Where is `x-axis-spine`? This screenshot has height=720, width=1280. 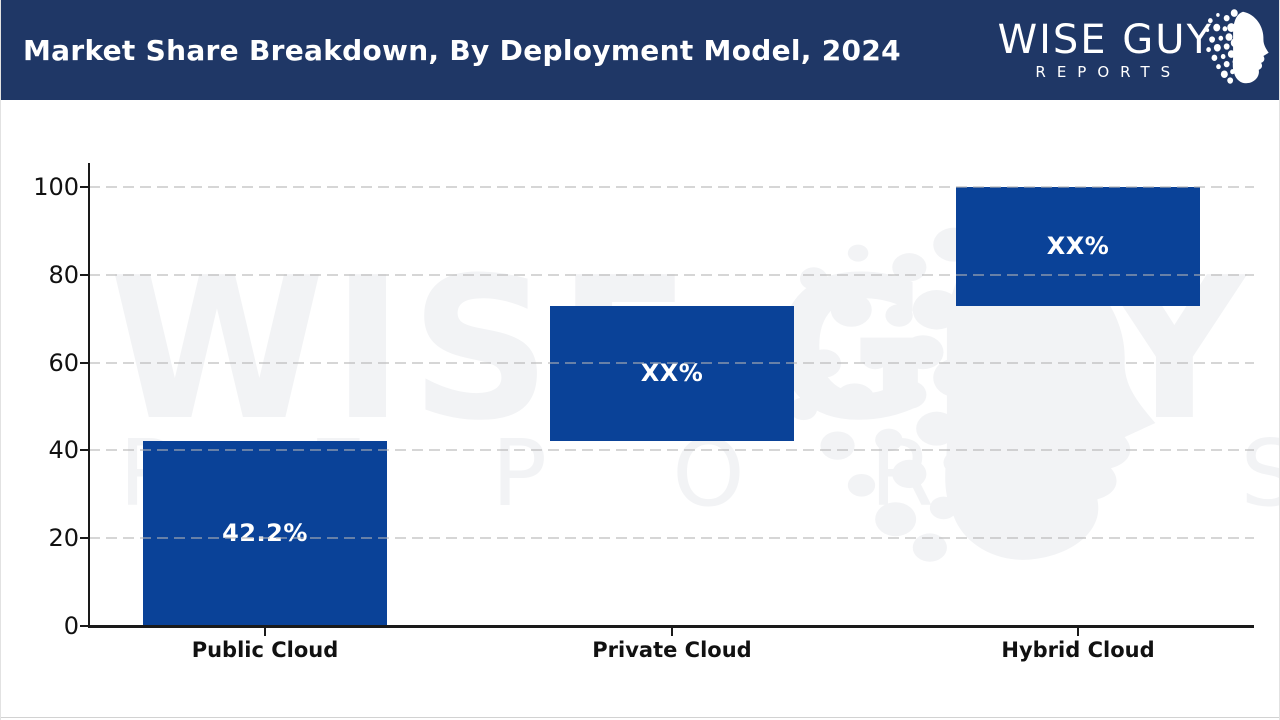 x-axis-spine is located at coordinates (671, 626).